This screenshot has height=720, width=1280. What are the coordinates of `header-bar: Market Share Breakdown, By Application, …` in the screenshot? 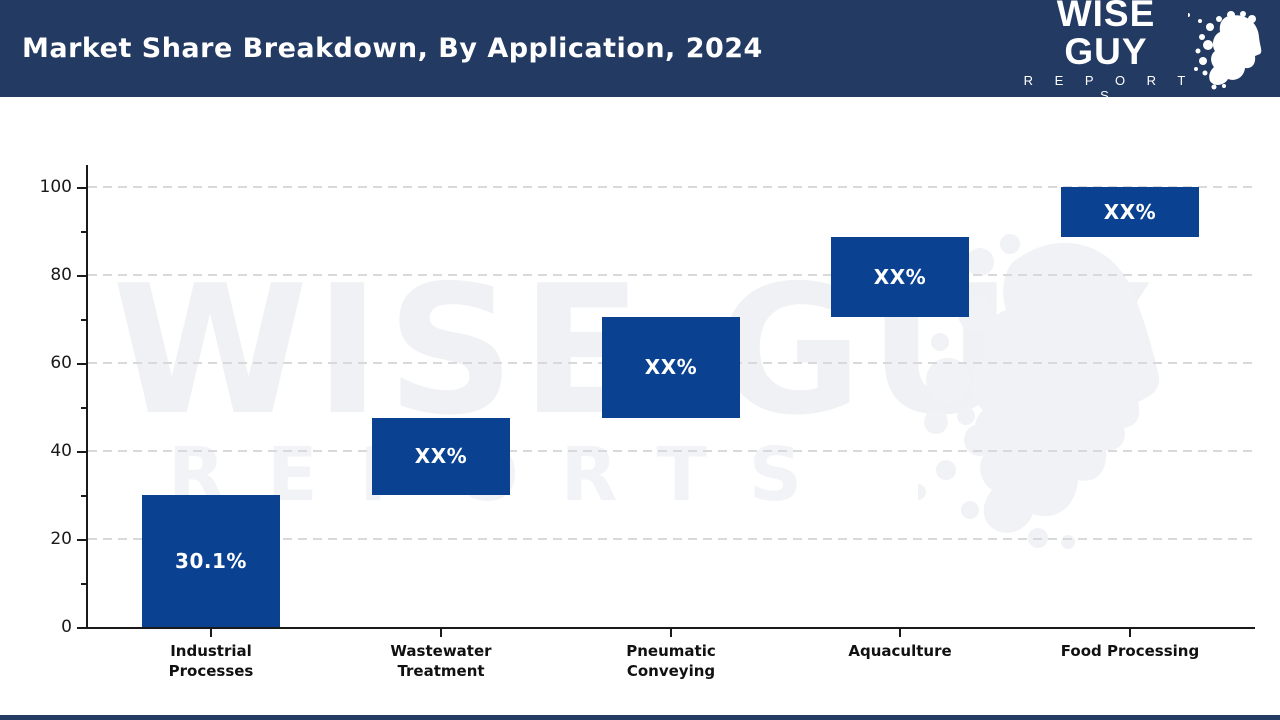 It's located at (640, 51).